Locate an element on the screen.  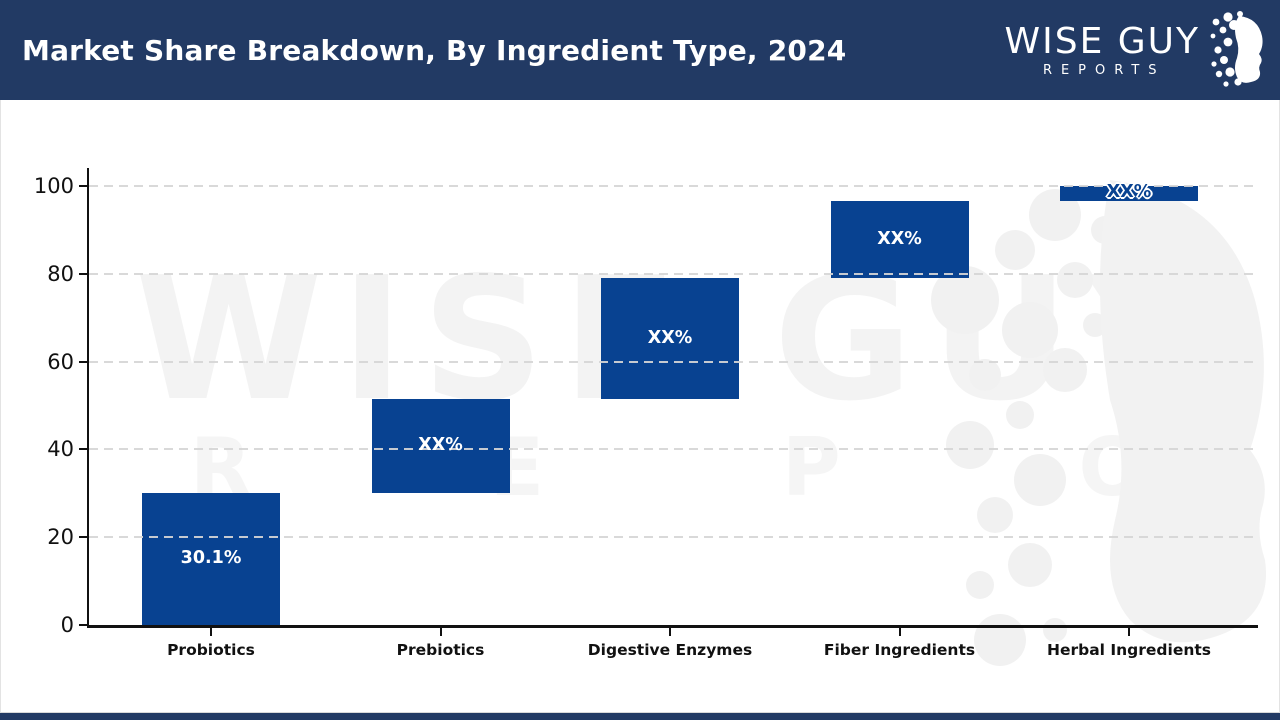
brand-name: WISE GUY is located at coordinates (1102, 41).